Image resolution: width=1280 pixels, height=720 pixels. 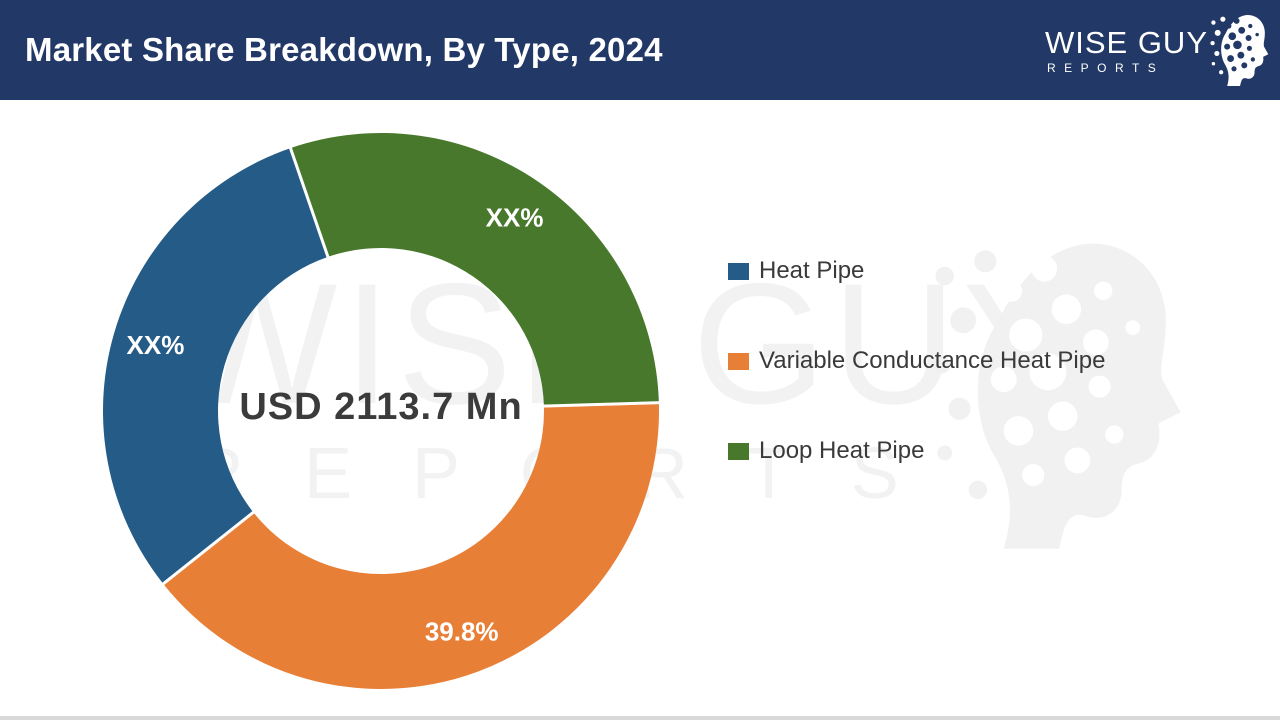 I want to click on page-title: Market Share Breakdown, By Type, 2024, so click(x=344, y=49).